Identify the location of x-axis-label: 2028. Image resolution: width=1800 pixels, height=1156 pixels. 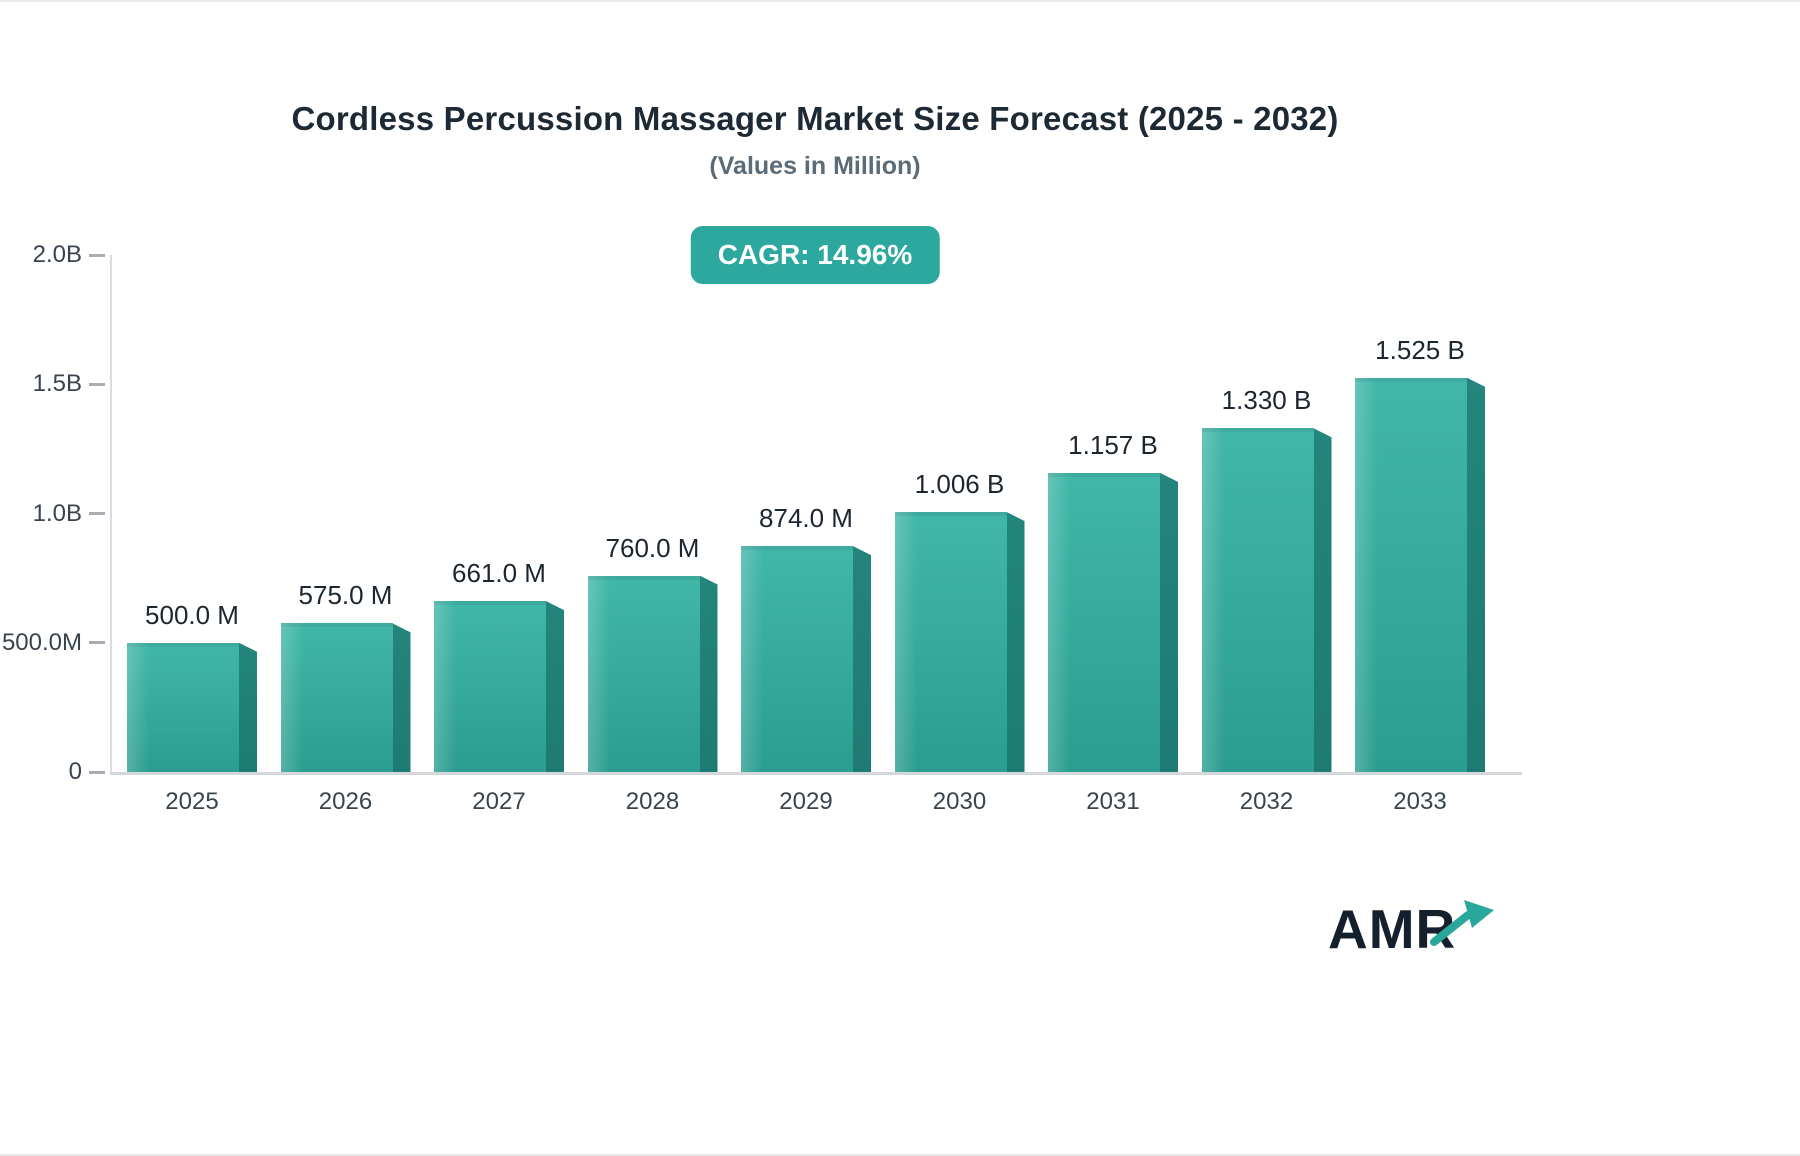
(652, 801).